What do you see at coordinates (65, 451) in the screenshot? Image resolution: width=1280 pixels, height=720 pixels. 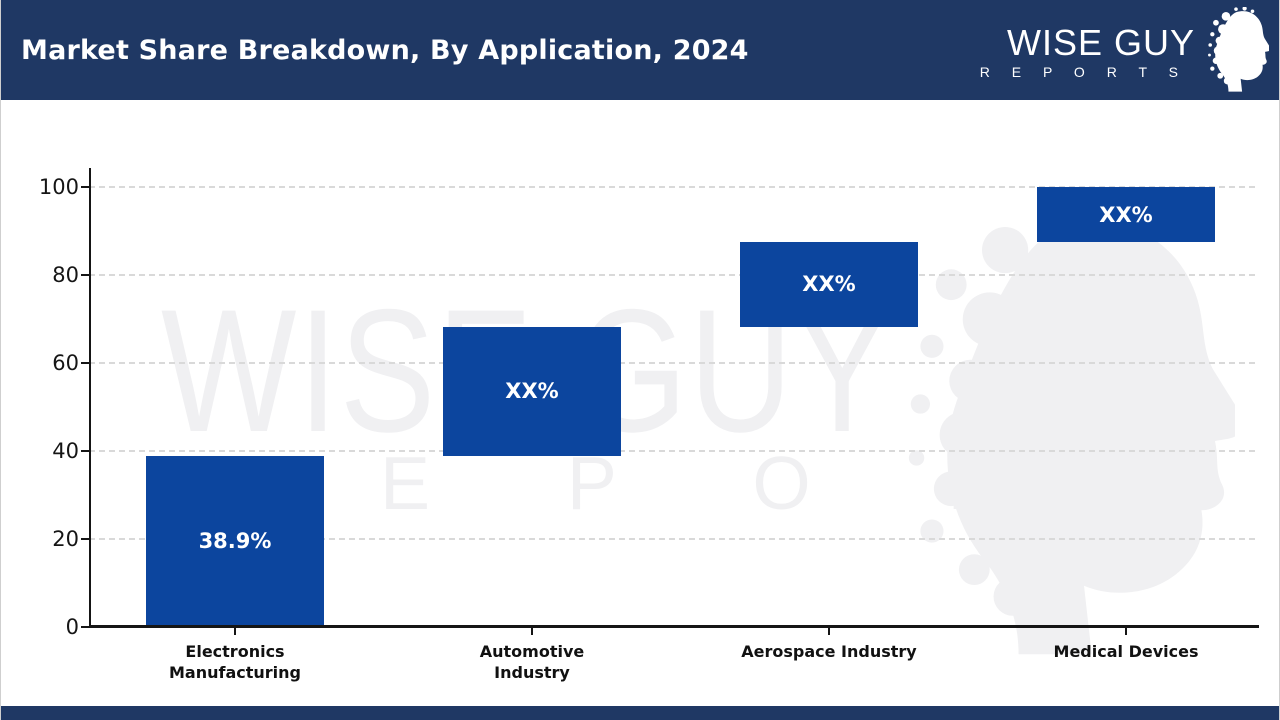 I see `y-axis-tick-label: 40` at bounding box center [65, 451].